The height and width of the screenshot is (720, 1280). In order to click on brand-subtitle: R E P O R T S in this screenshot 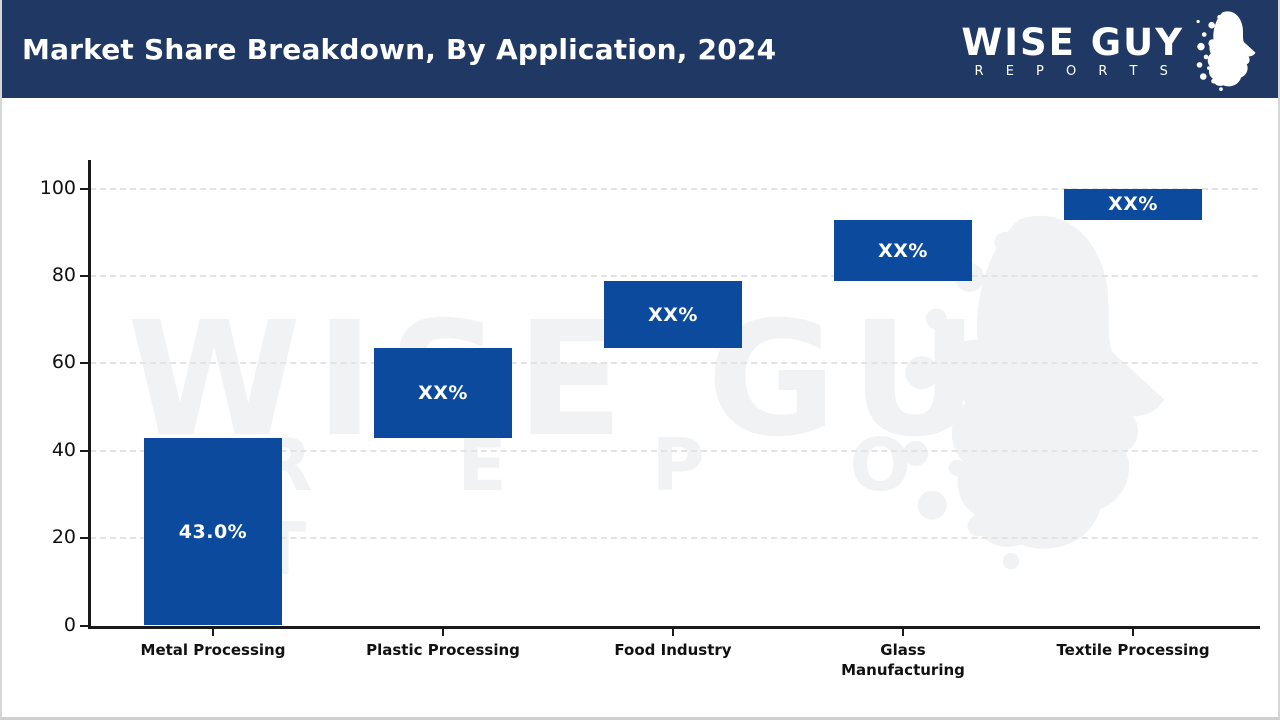, I will do `click(1075, 71)`.